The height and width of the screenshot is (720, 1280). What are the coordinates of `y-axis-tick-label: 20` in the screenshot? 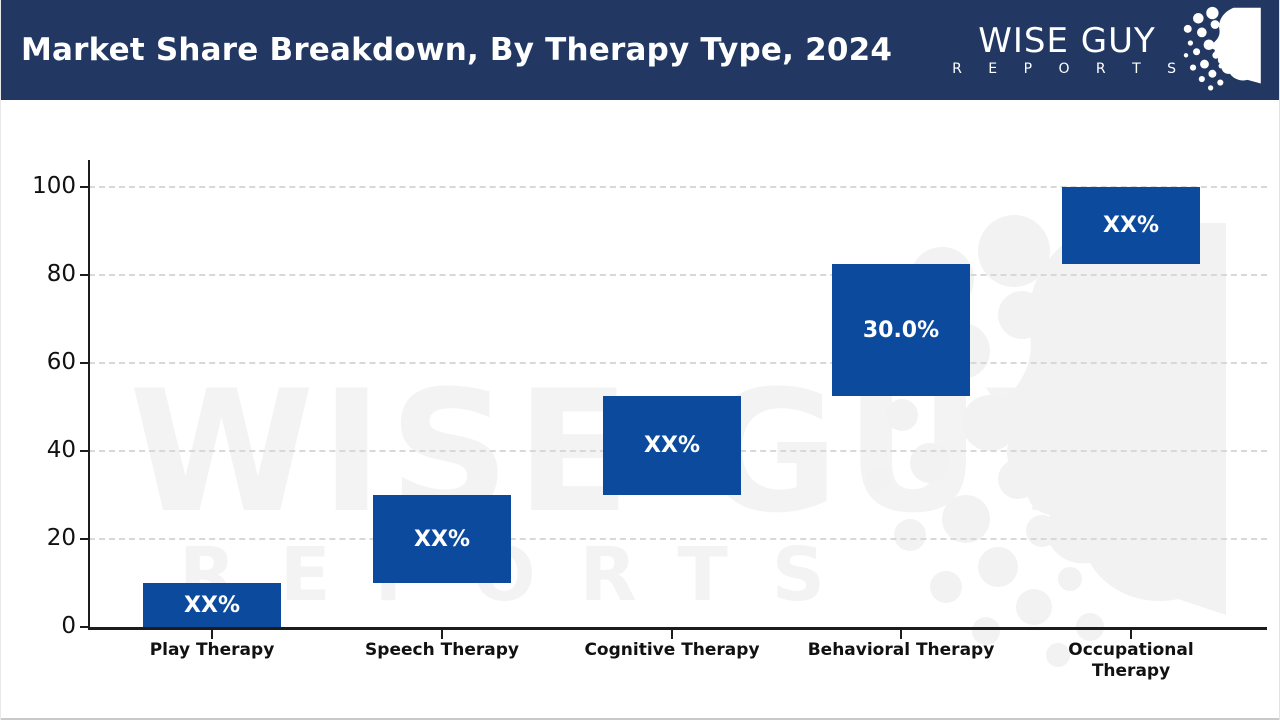 It's located at (61, 538).